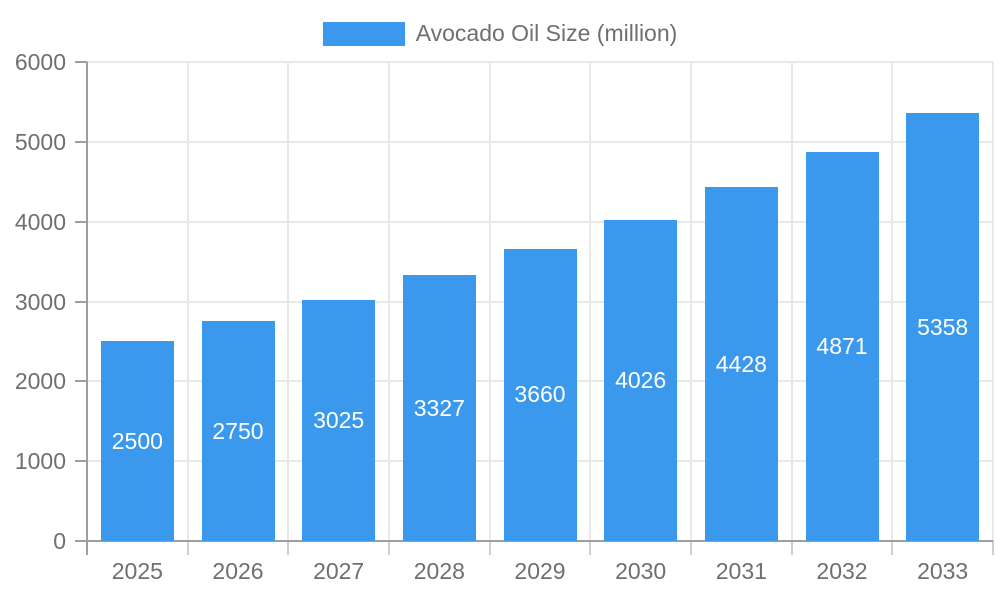  I want to click on bar-value-label-2032: 4871, so click(842, 346).